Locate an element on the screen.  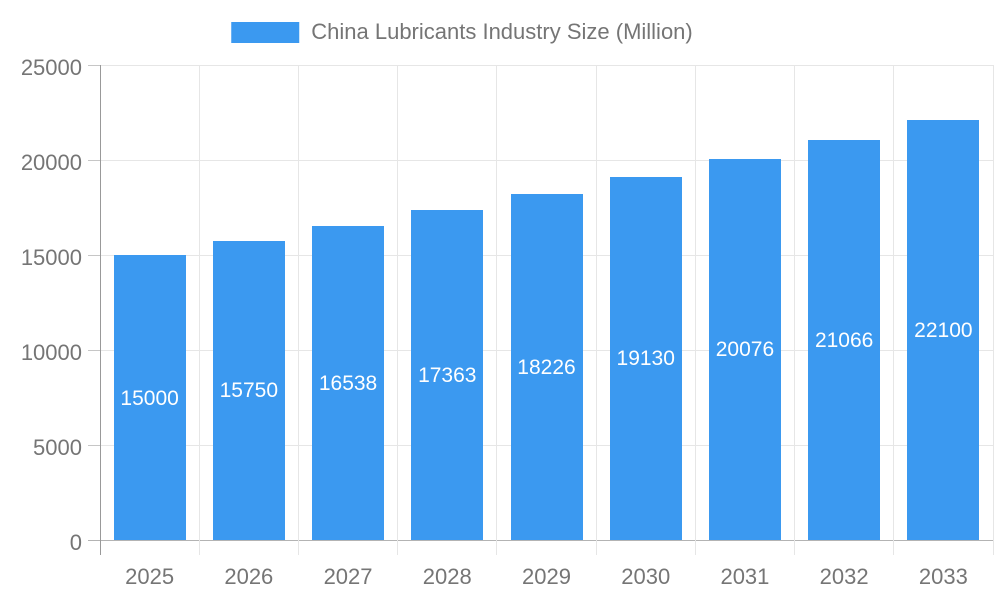
x-axis-tick-label: 2031 is located at coordinates (745, 576).